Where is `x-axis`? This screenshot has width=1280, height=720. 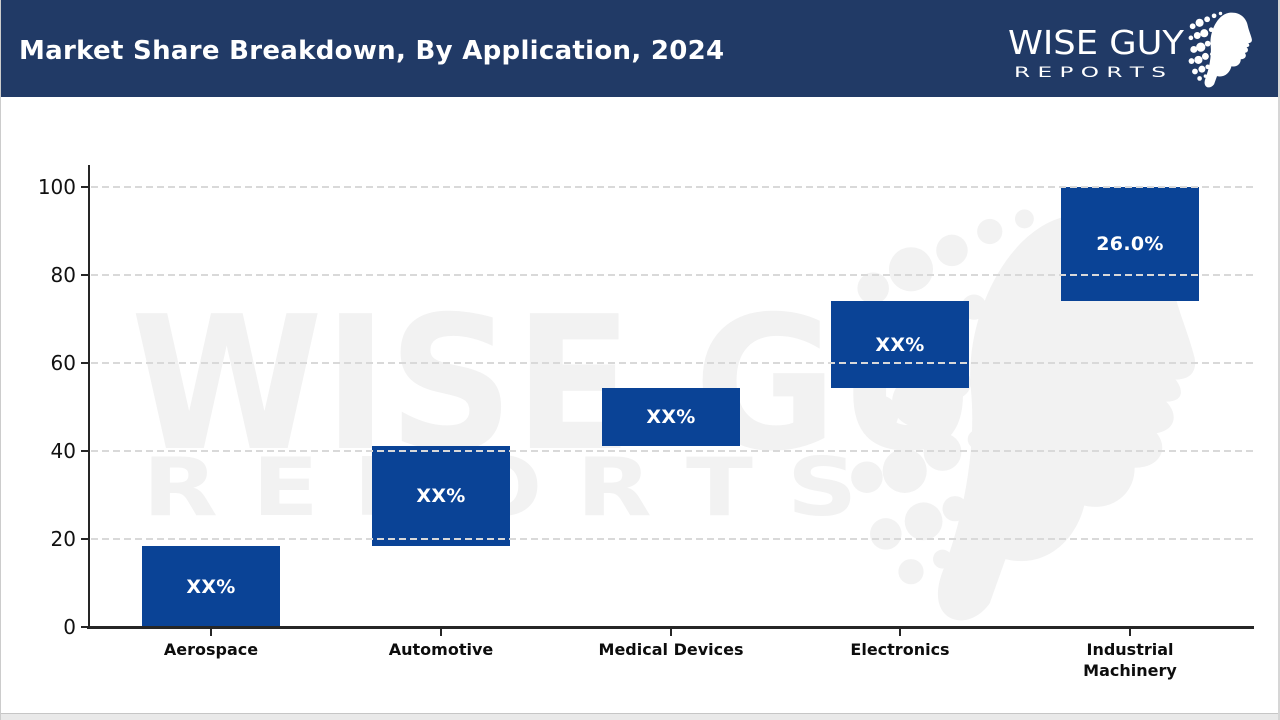
x-axis is located at coordinates (670, 627).